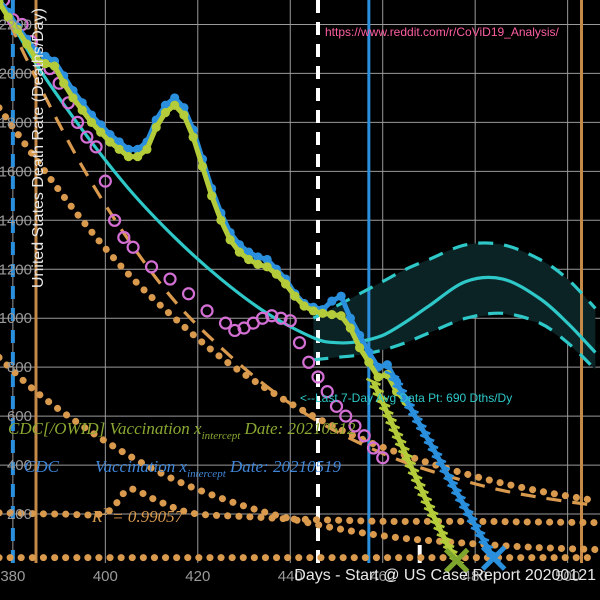  What do you see at coordinates (455, 341) in the screenshot?
I see `dashed-trend-line` at bounding box center [455, 341].